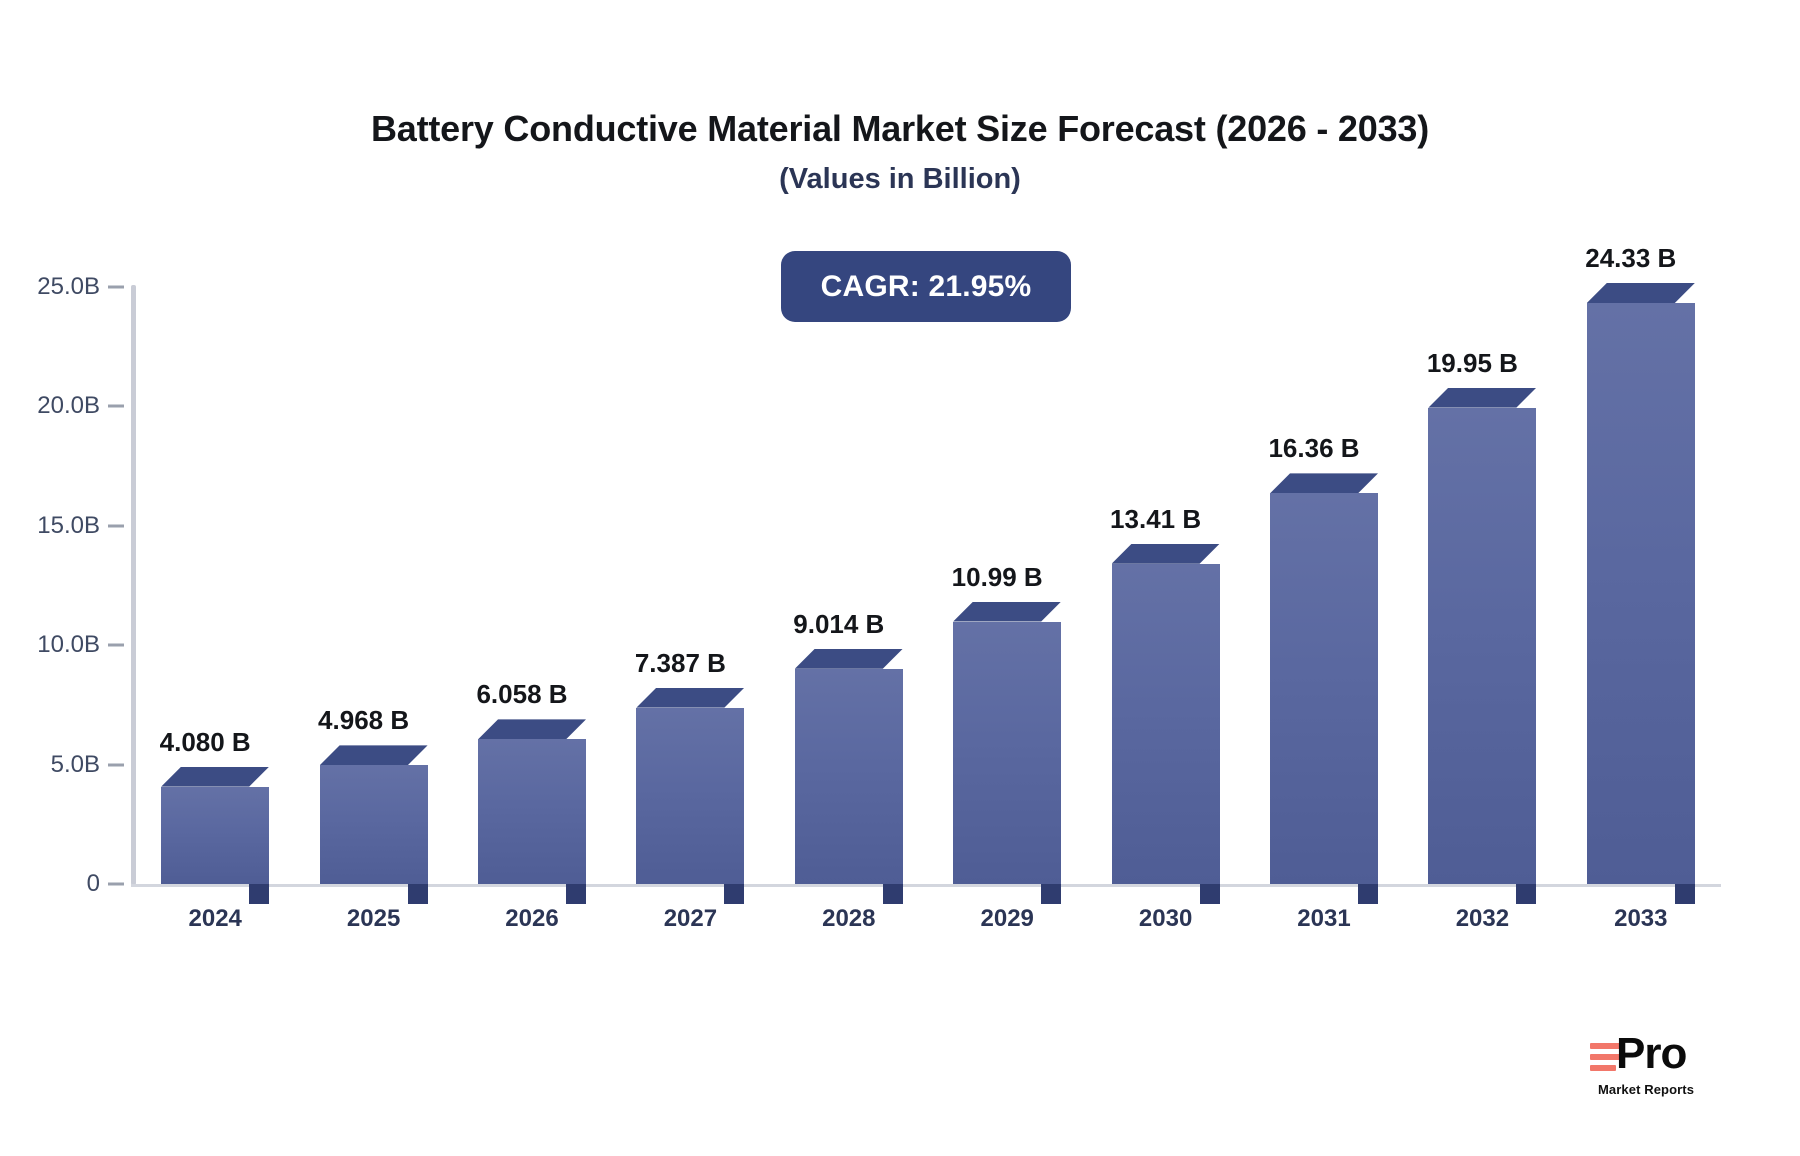 The height and width of the screenshot is (1156, 1800). I want to click on cagr-badge: CAGR: 21.95%, so click(926, 286).